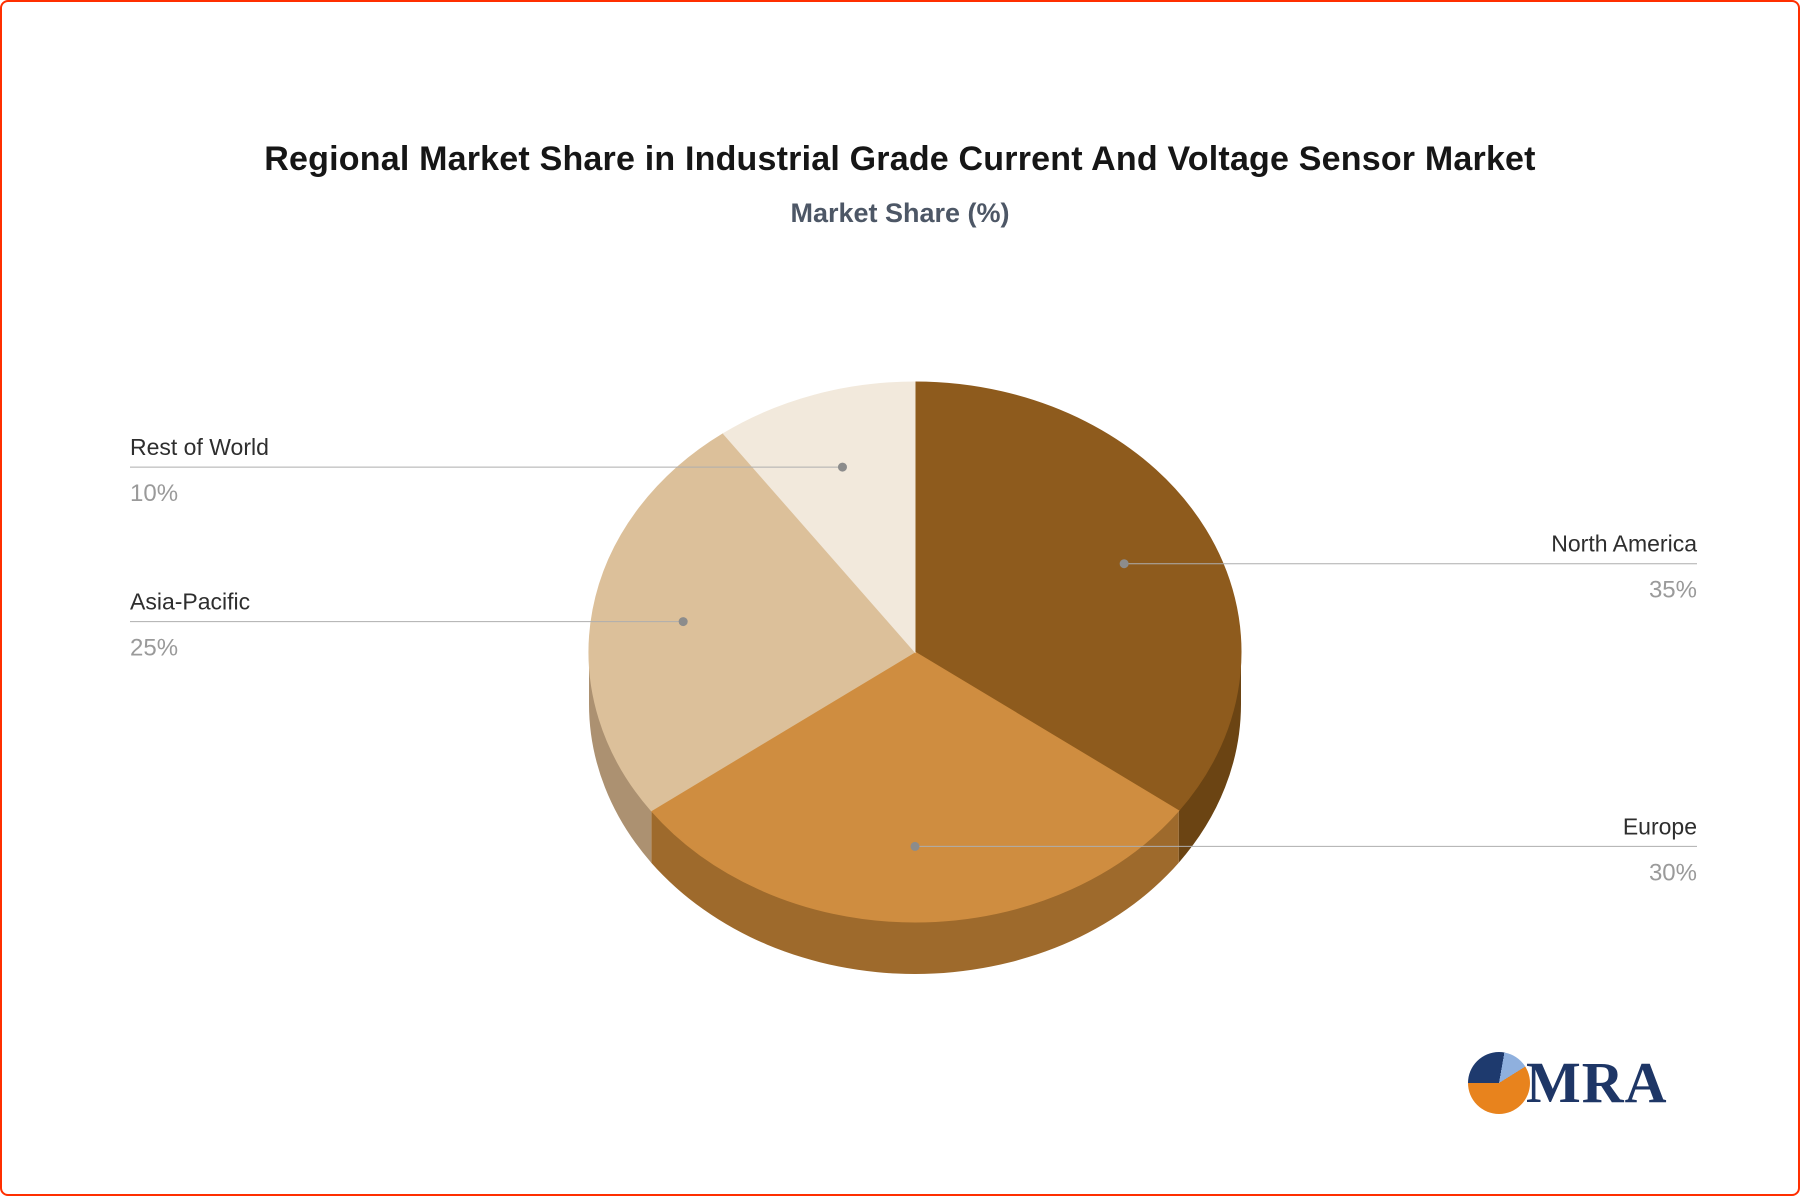 The width and height of the screenshot is (1800, 1196). I want to click on brand-logo-pie-icon, so click(1499, 1083).